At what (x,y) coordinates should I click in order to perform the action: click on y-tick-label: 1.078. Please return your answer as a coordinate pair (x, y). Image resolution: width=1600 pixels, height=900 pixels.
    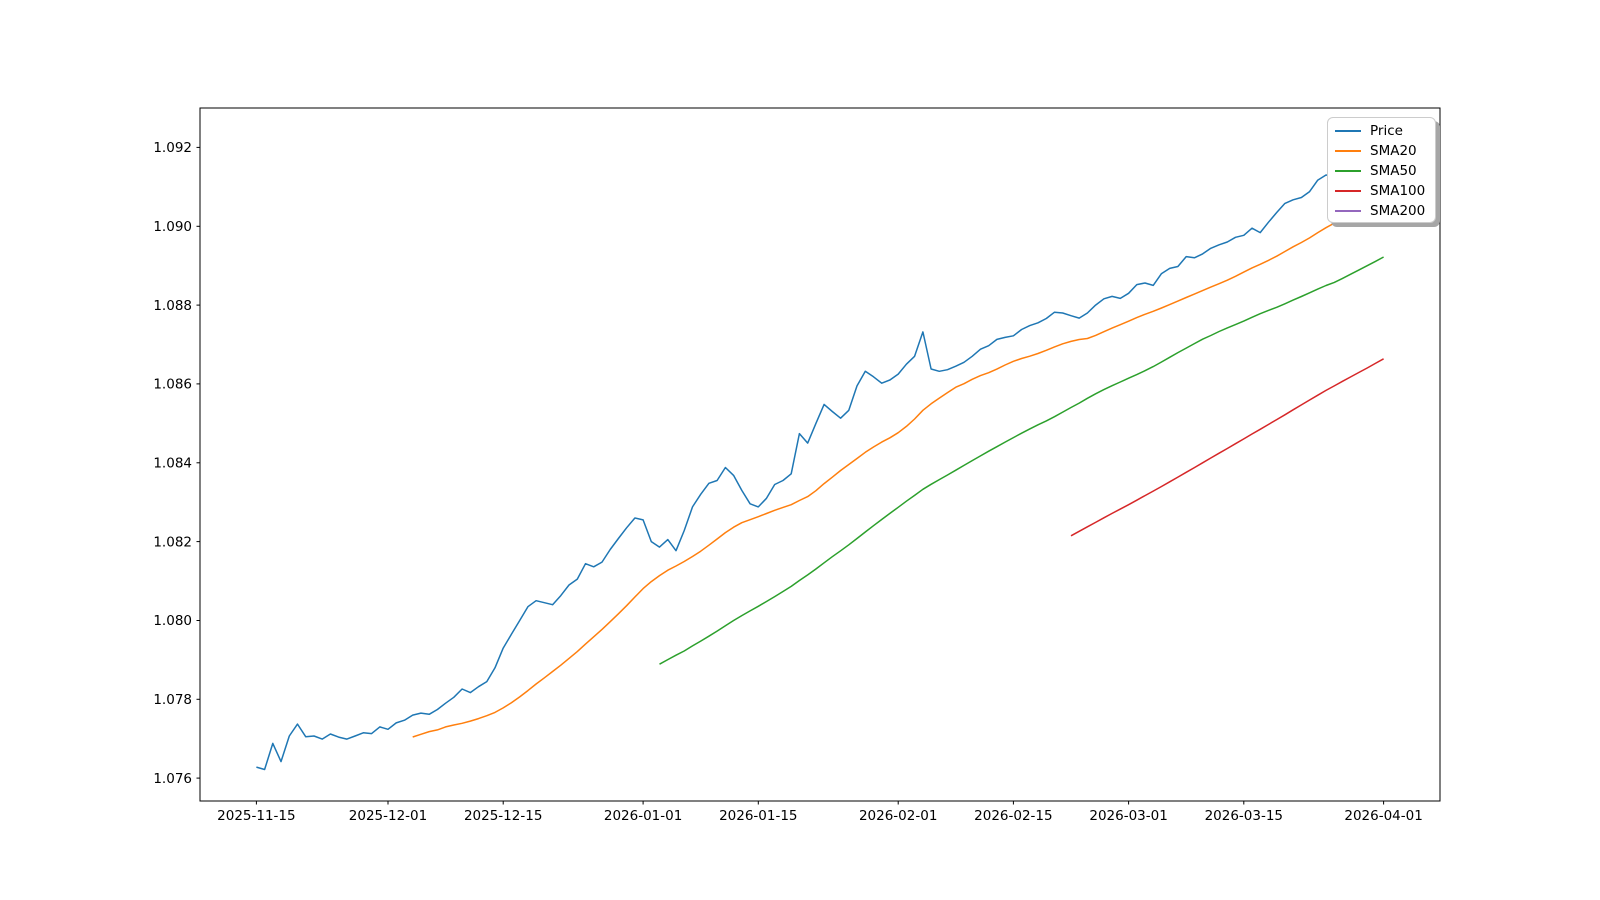
    Looking at the image, I should click on (172, 700).